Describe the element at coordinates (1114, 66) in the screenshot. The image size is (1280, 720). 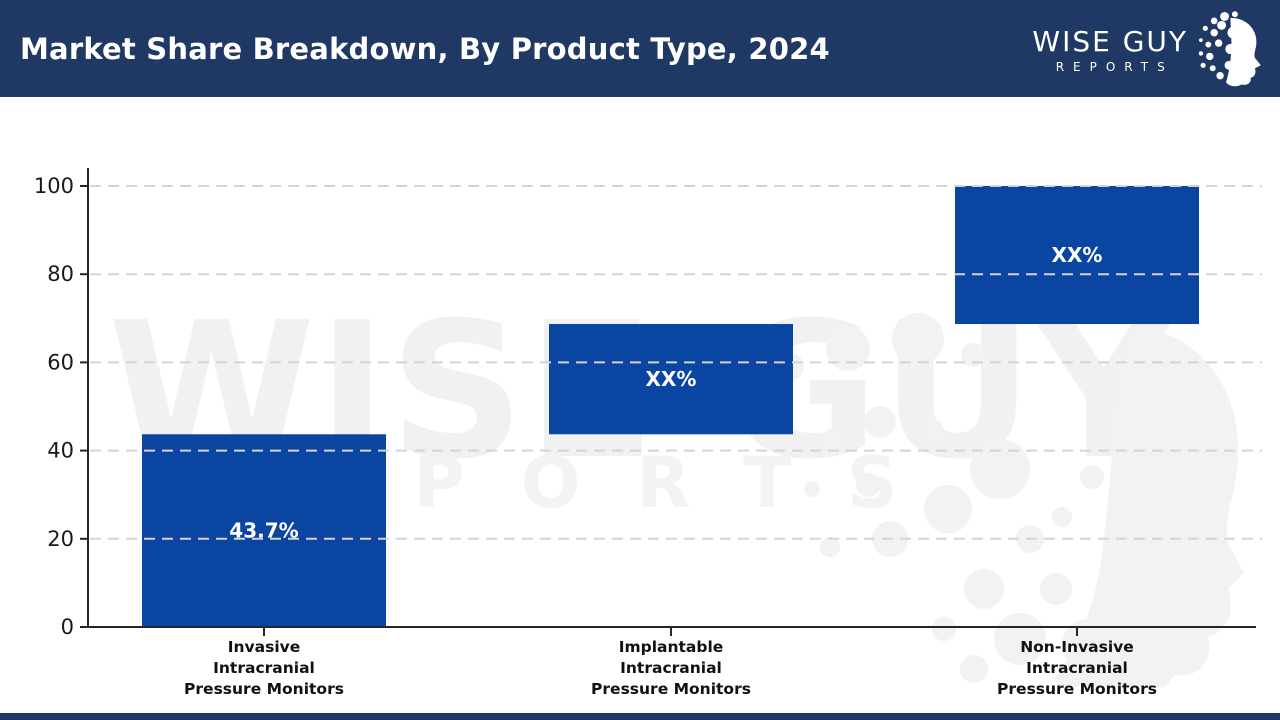
I see `logo-subtext: REPORTS` at that location.